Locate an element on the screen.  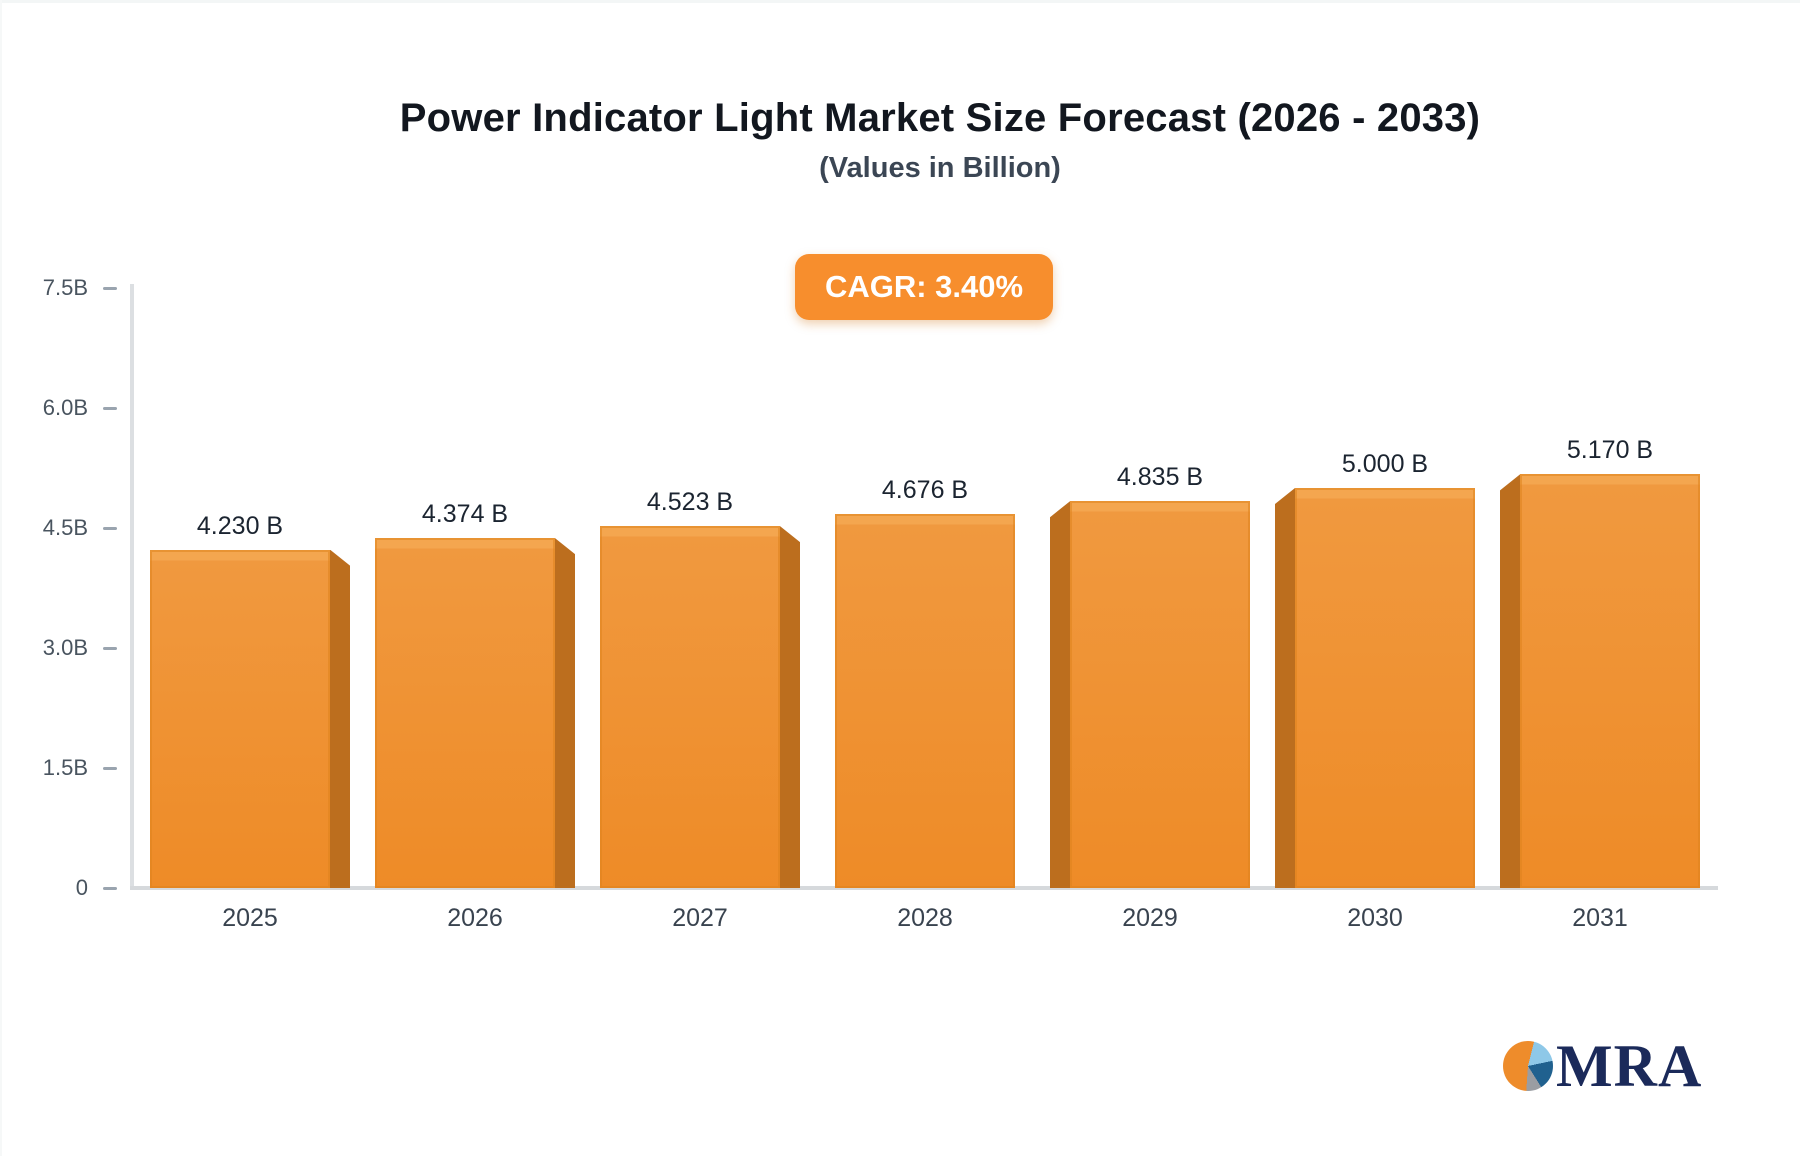
y-axis-tick-label: 3.0B is located at coordinates (65, 647).